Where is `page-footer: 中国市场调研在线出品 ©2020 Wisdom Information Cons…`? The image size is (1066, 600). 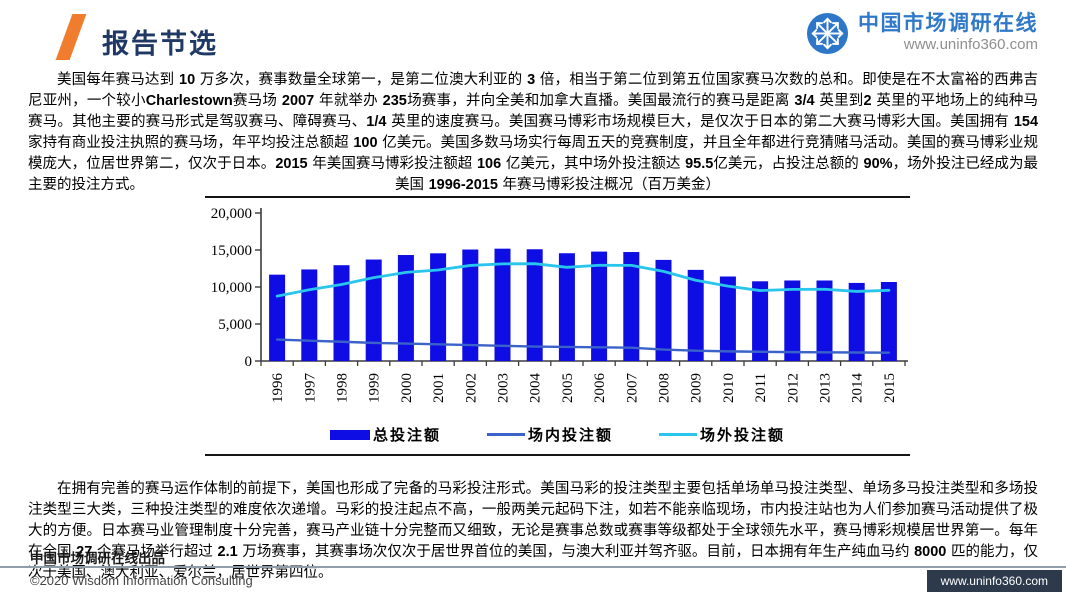 page-footer: 中国市场调研在线出品 ©2020 Wisdom Information Cons… is located at coordinates (533, 572).